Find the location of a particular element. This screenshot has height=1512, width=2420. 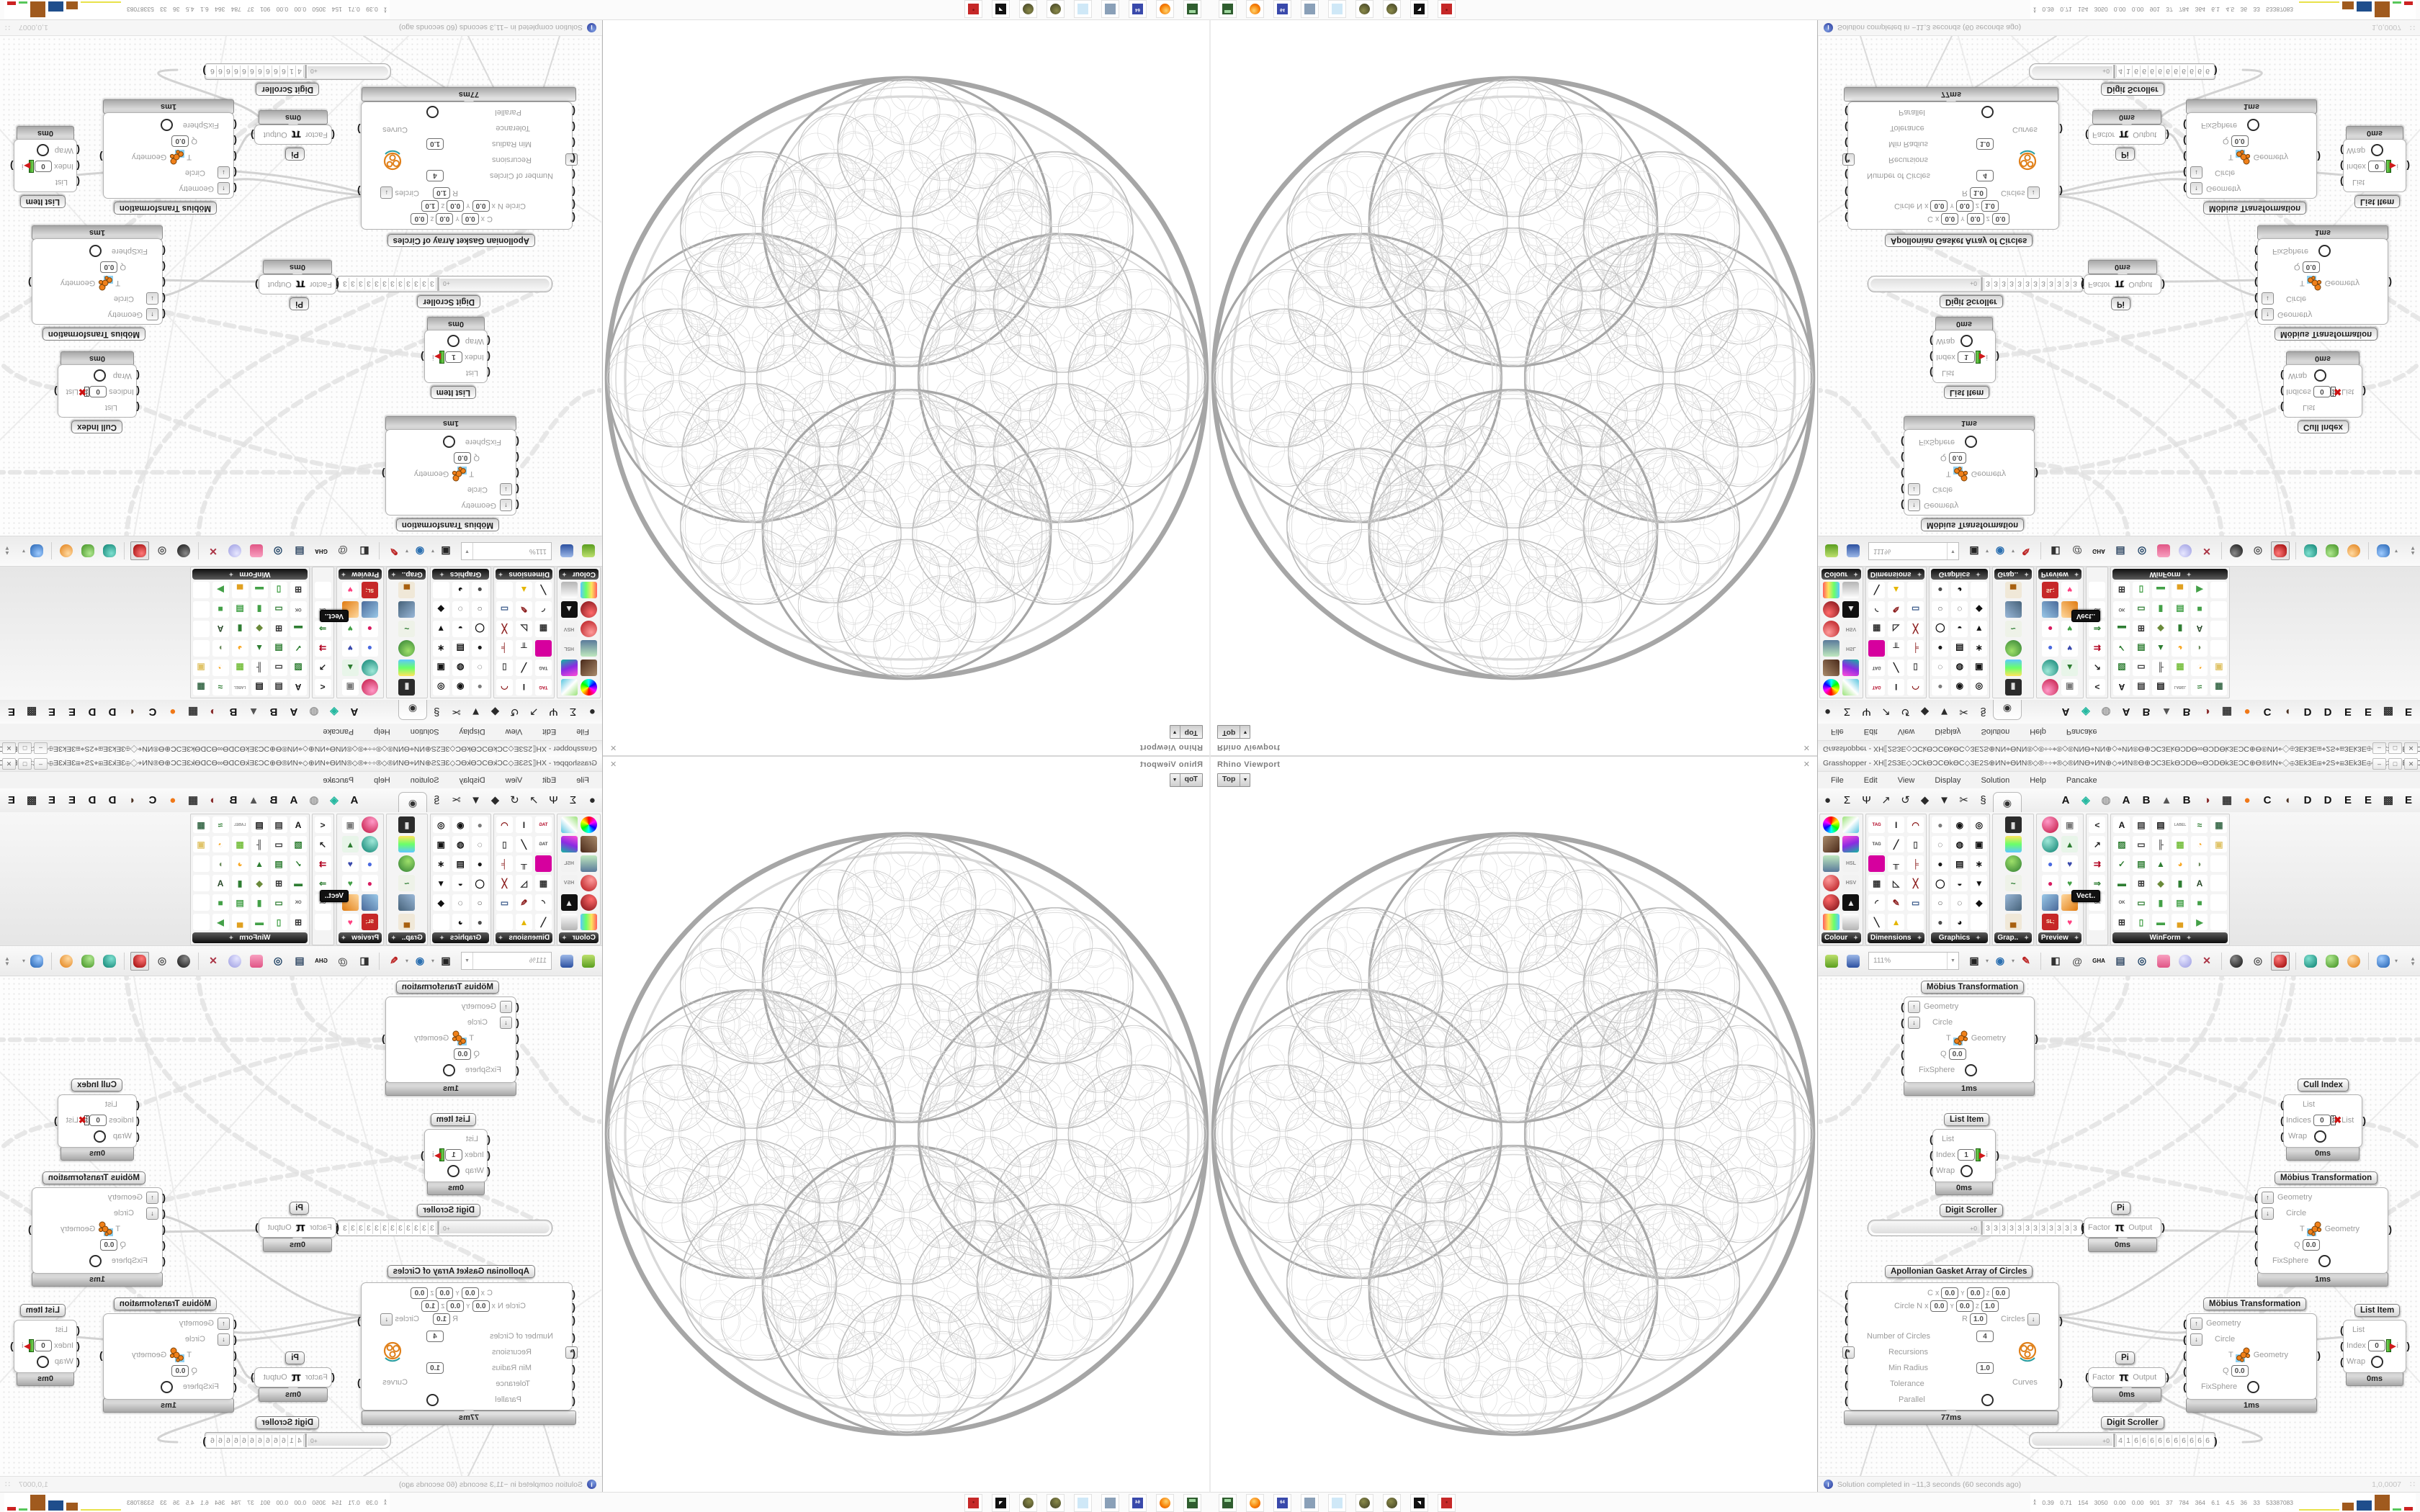

node-body: ((() List Index 1 ▶ i Wrap is located at coordinates (1964, 356).